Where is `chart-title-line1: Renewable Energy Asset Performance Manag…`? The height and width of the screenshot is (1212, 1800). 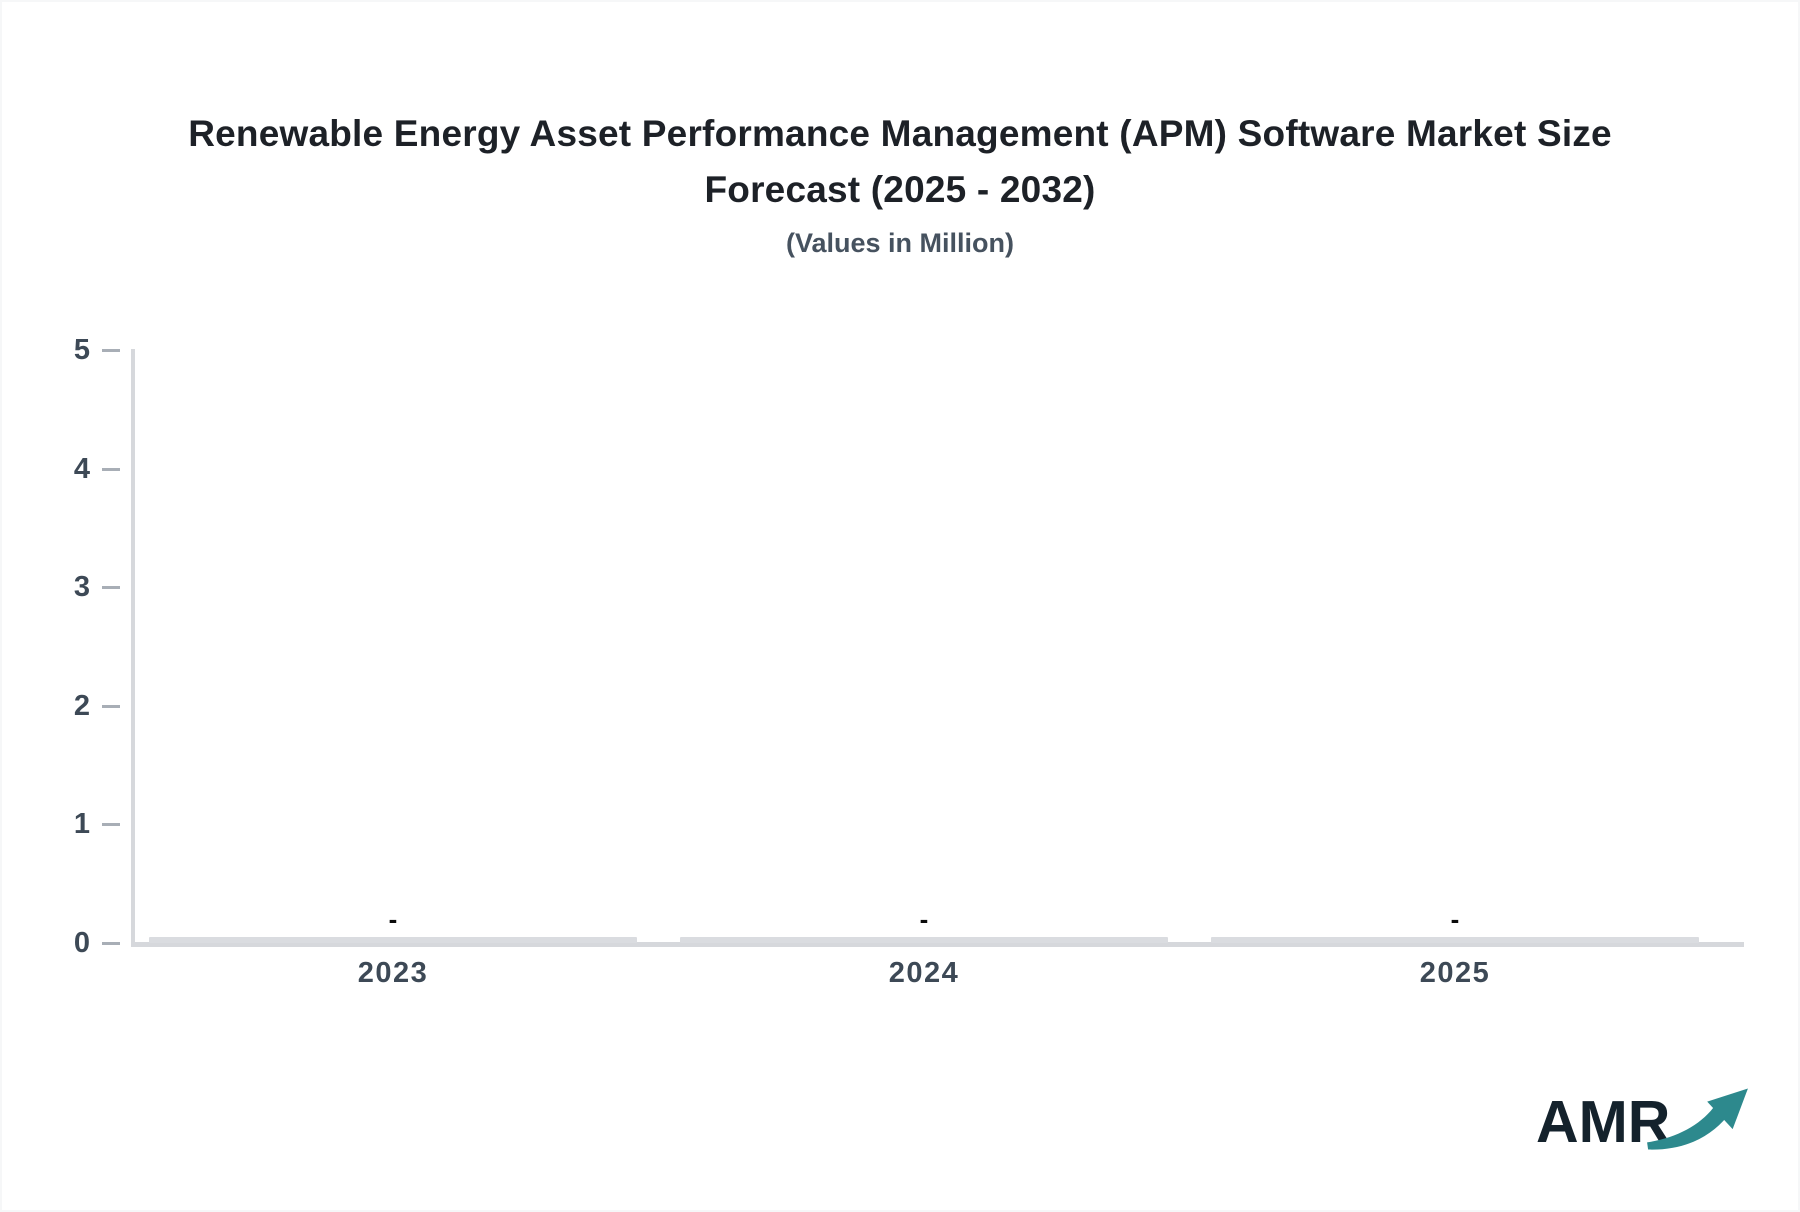
chart-title-line1: Renewable Energy Asset Performance Manag… is located at coordinates (900, 133).